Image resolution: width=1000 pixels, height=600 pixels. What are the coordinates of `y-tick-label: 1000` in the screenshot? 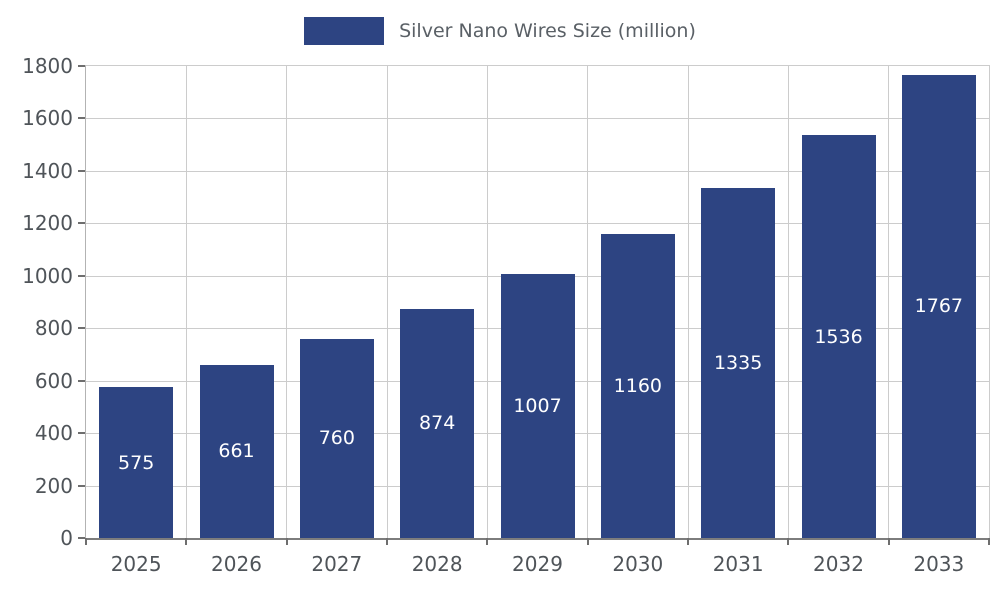 It's located at (47, 275).